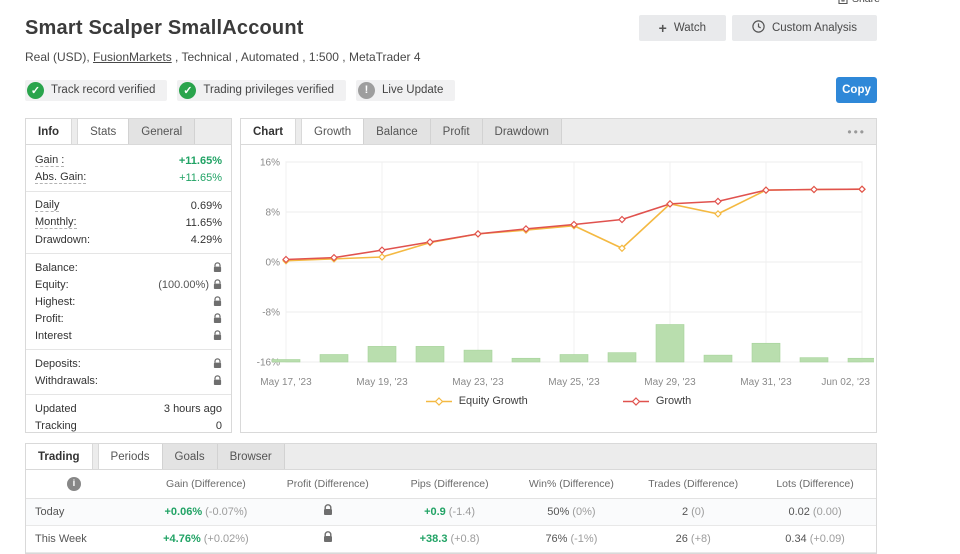 This screenshot has height=554, width=960. I want to click on svg-text: May 29, '23, so click(670, 382).